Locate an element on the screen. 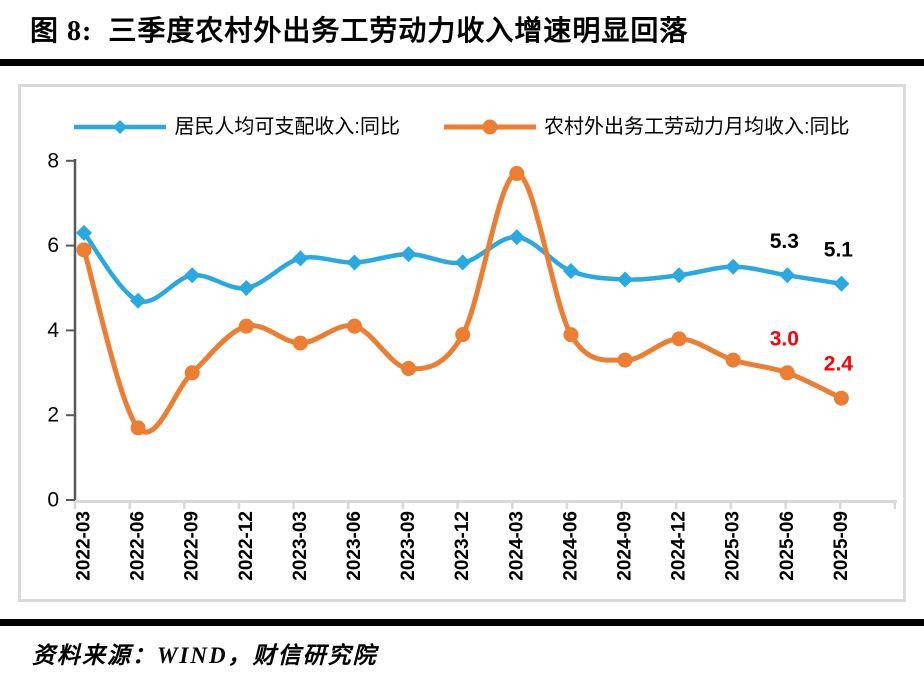  x-tick-label: 2025-09 is located at coordinates (841, 546).